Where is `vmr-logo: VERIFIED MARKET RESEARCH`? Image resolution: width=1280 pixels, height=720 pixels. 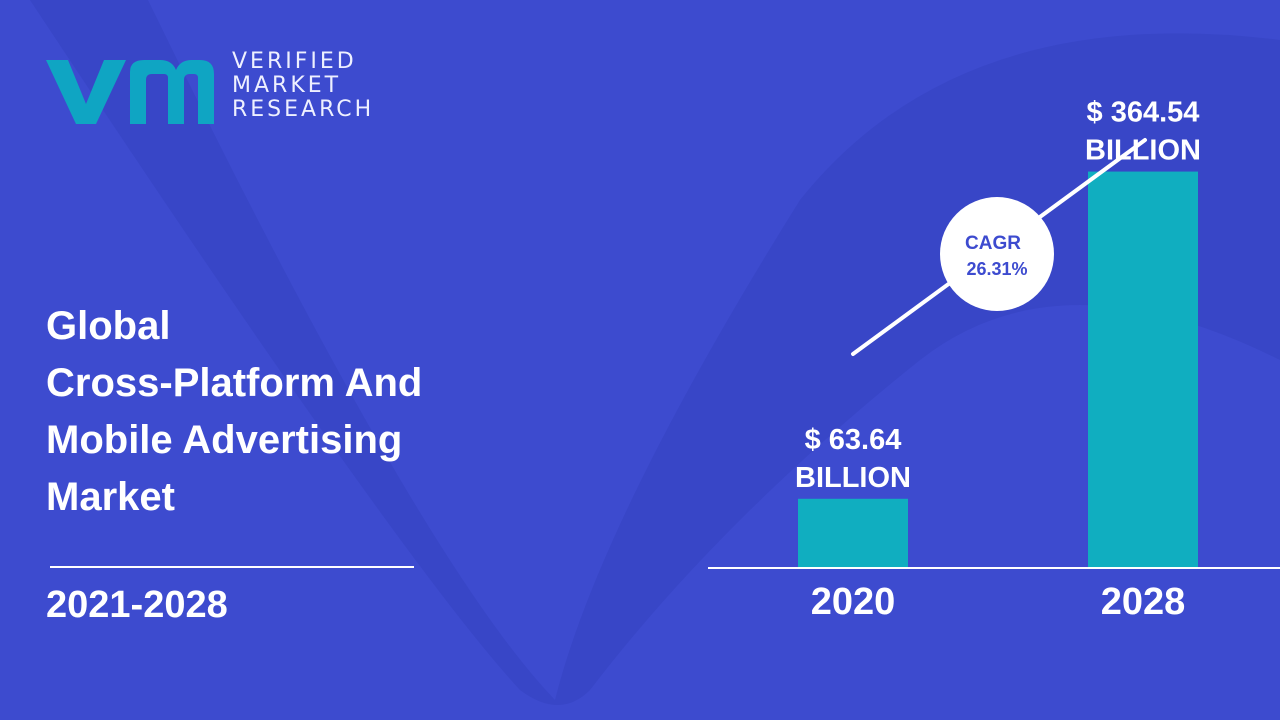
vmr-logo: VERIFIED MARKET RESEARCH is located at coordinates (222, 93).